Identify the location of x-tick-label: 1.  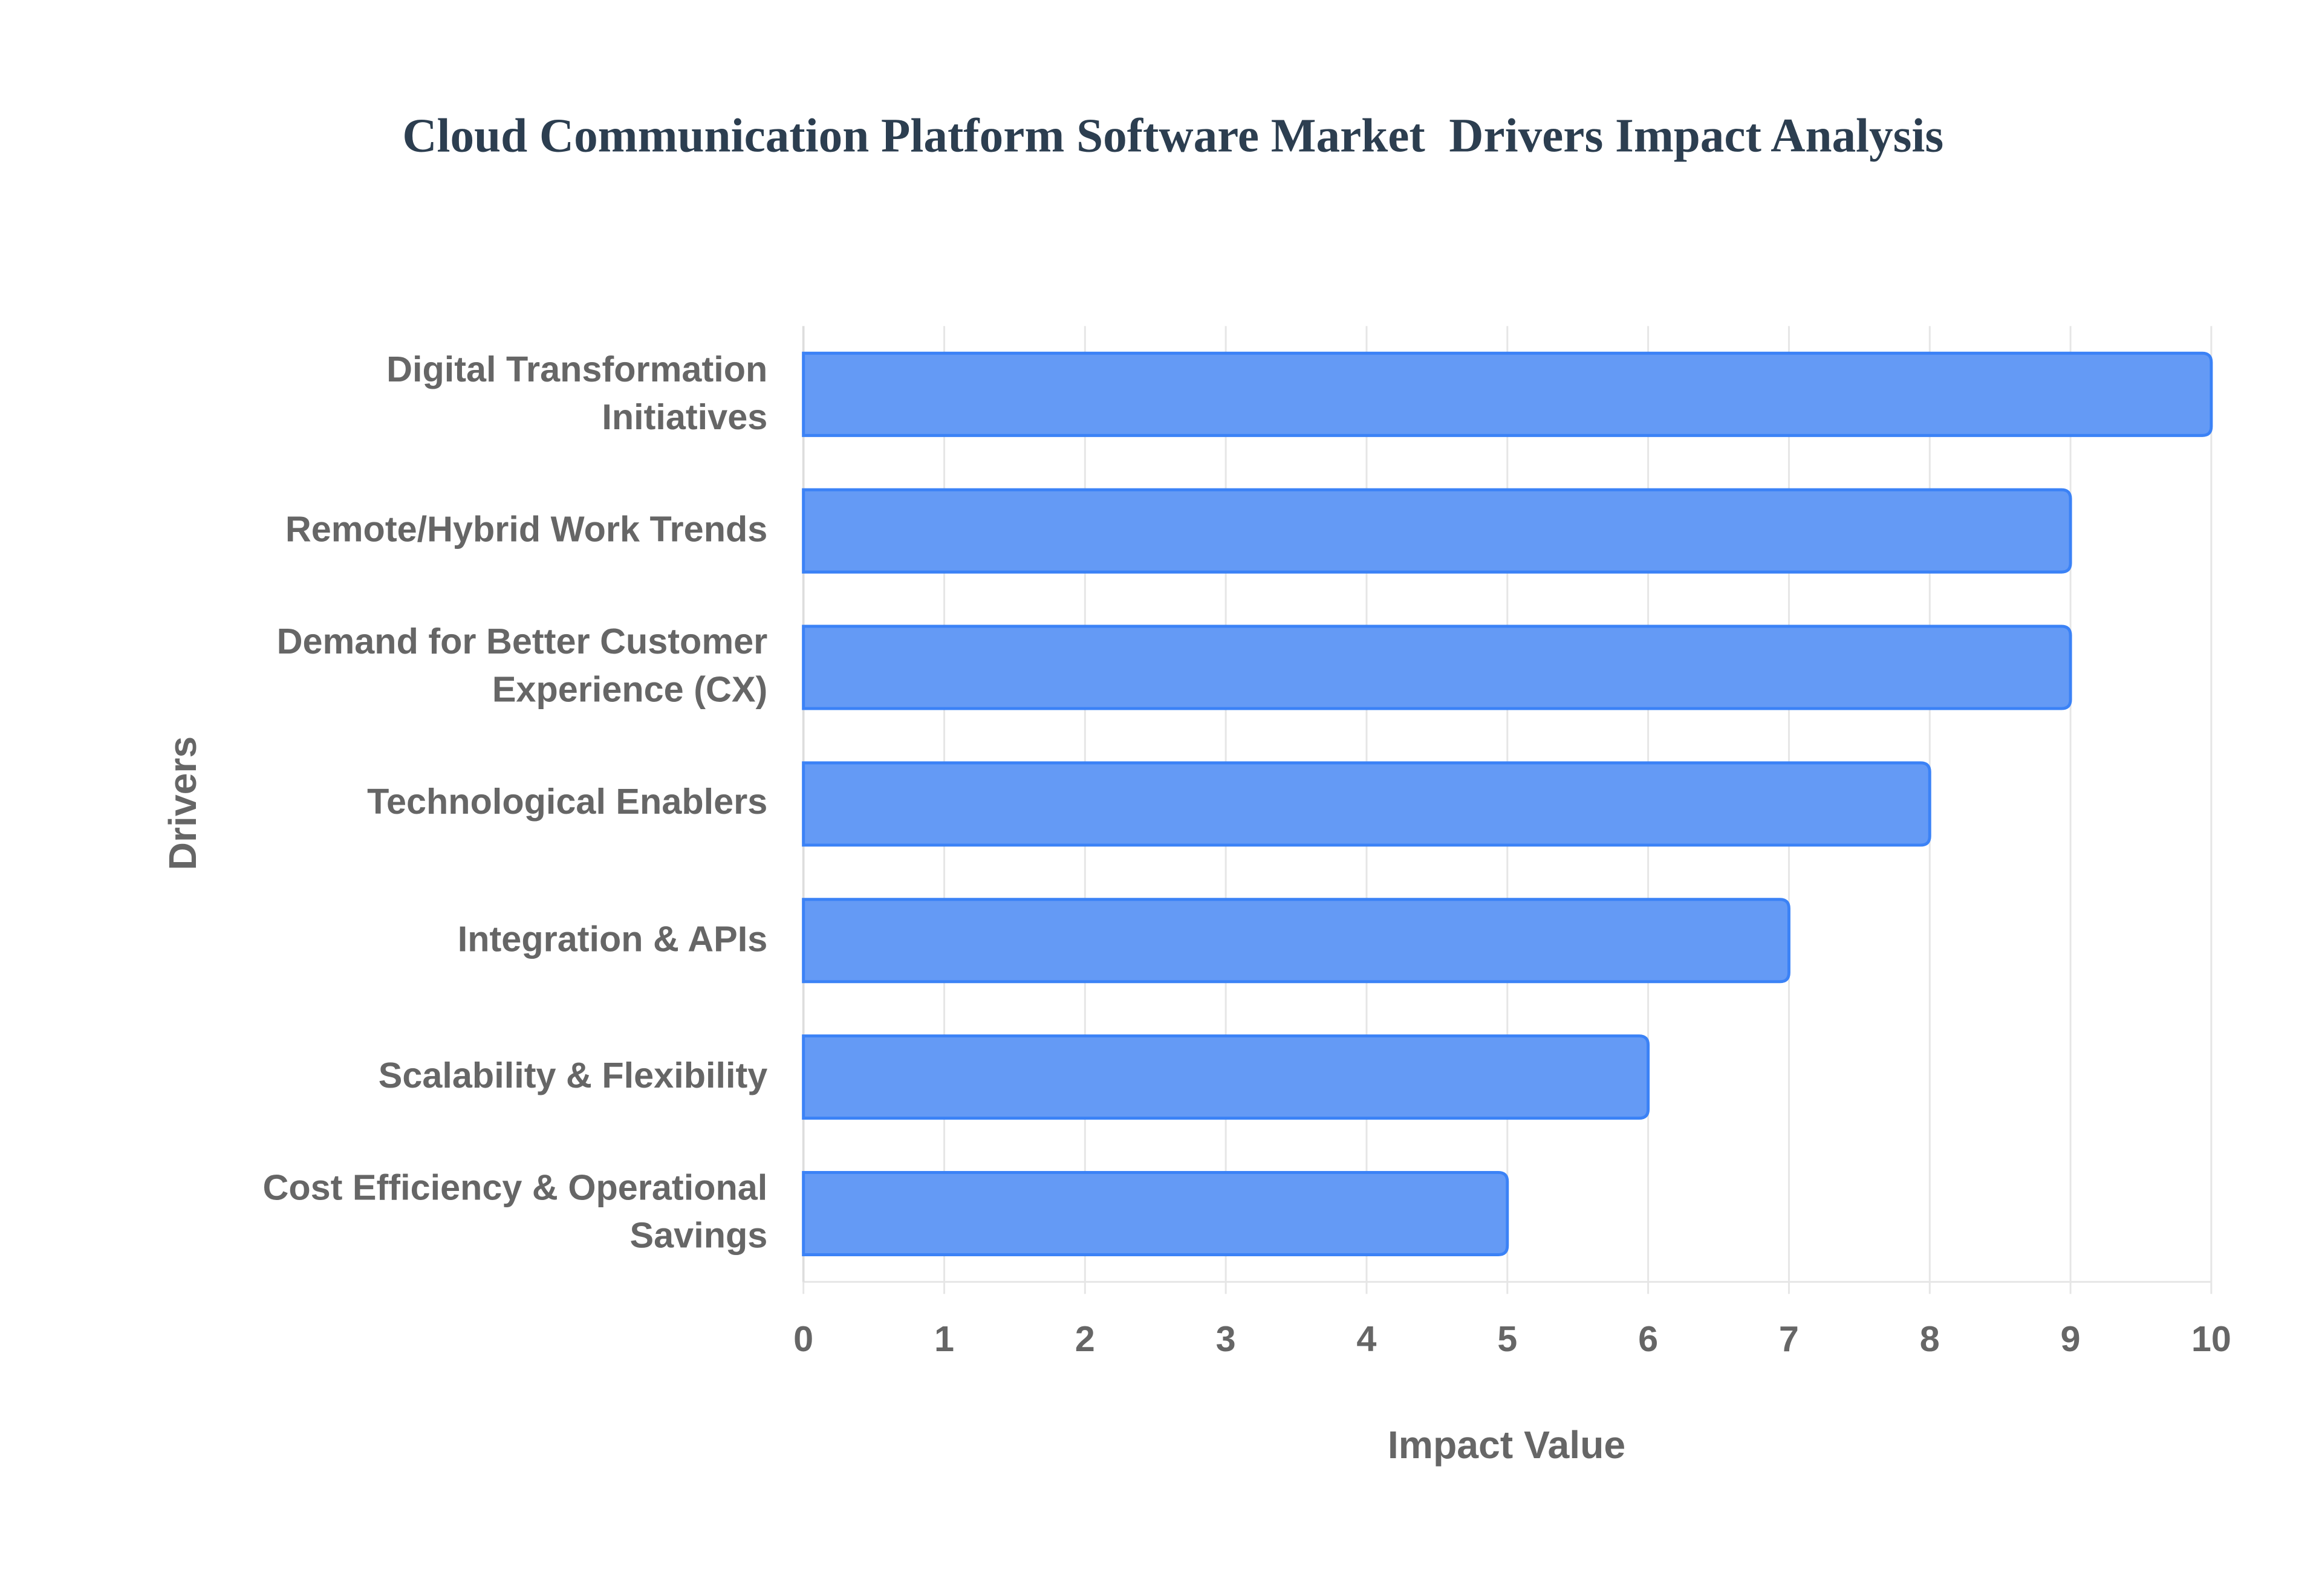
(944, 1339).